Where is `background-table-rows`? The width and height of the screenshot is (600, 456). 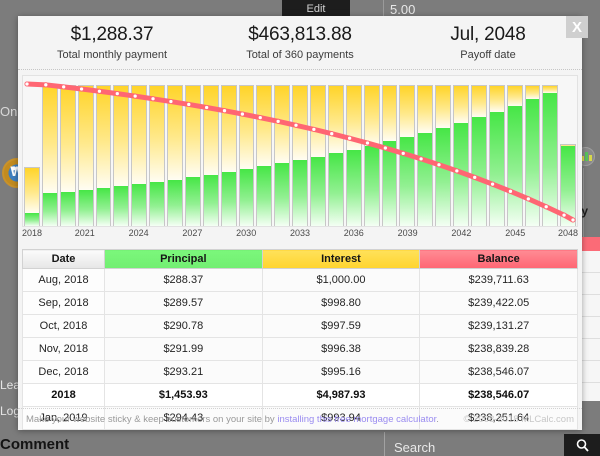 background-table-rows is located at coordinates (590, 326).